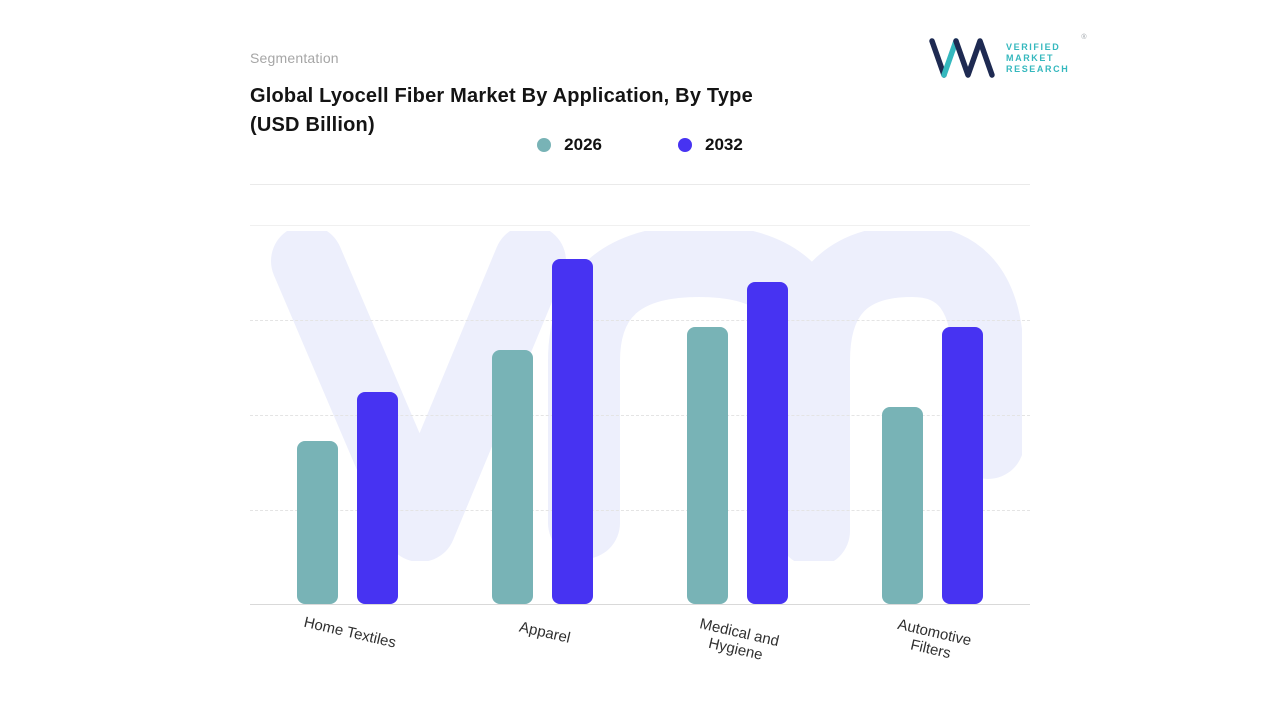  I want to click on bar-2032-apparel, so click(572, 431).